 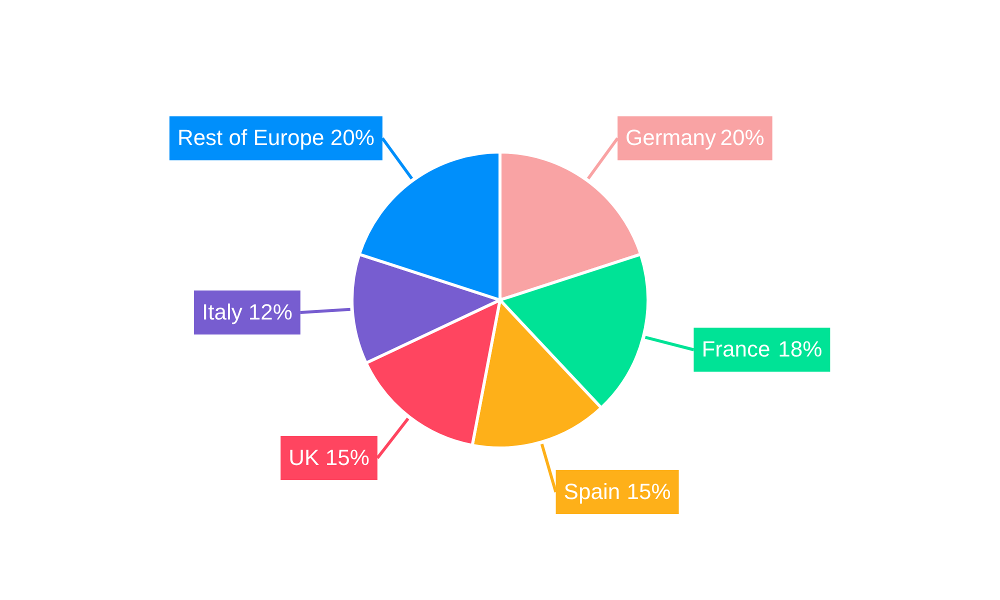 What do you see at coordinates (592, 491) in the screenshot?
I see `slice-label: Spain` at bounding box center [592, 491].